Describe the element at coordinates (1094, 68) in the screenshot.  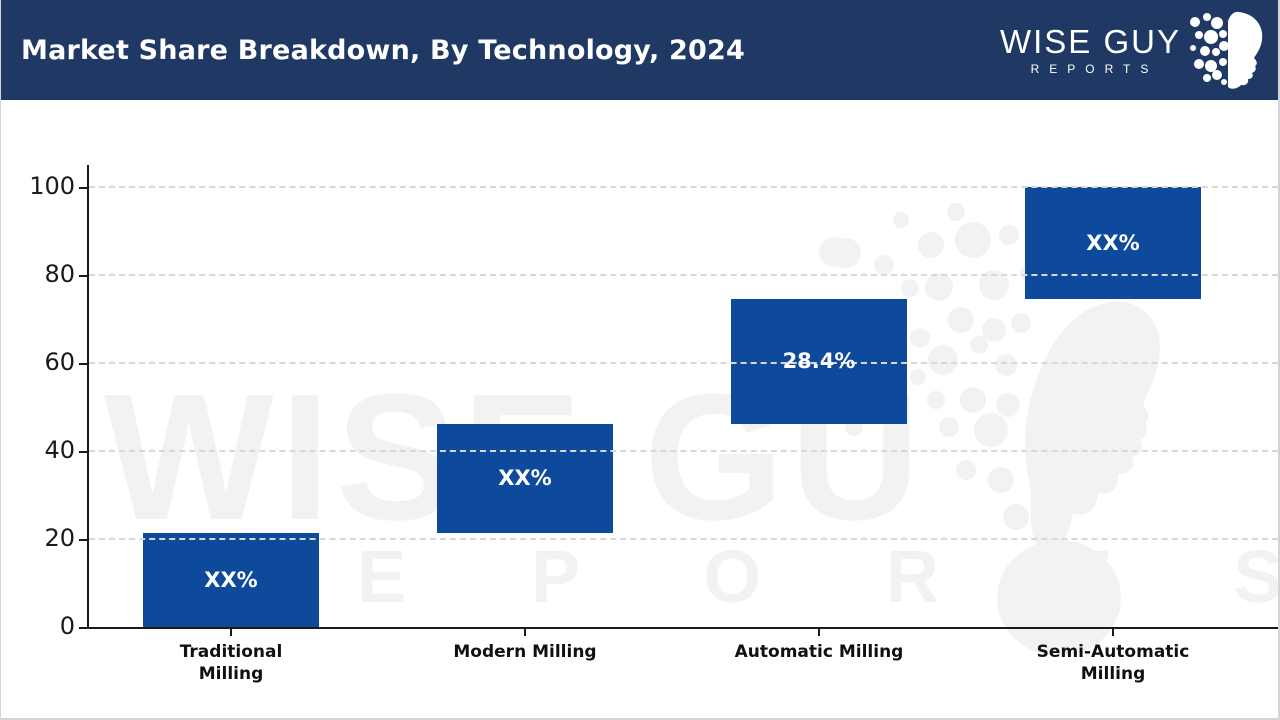
I see `brand-subtitle: REPORTS` at that location.